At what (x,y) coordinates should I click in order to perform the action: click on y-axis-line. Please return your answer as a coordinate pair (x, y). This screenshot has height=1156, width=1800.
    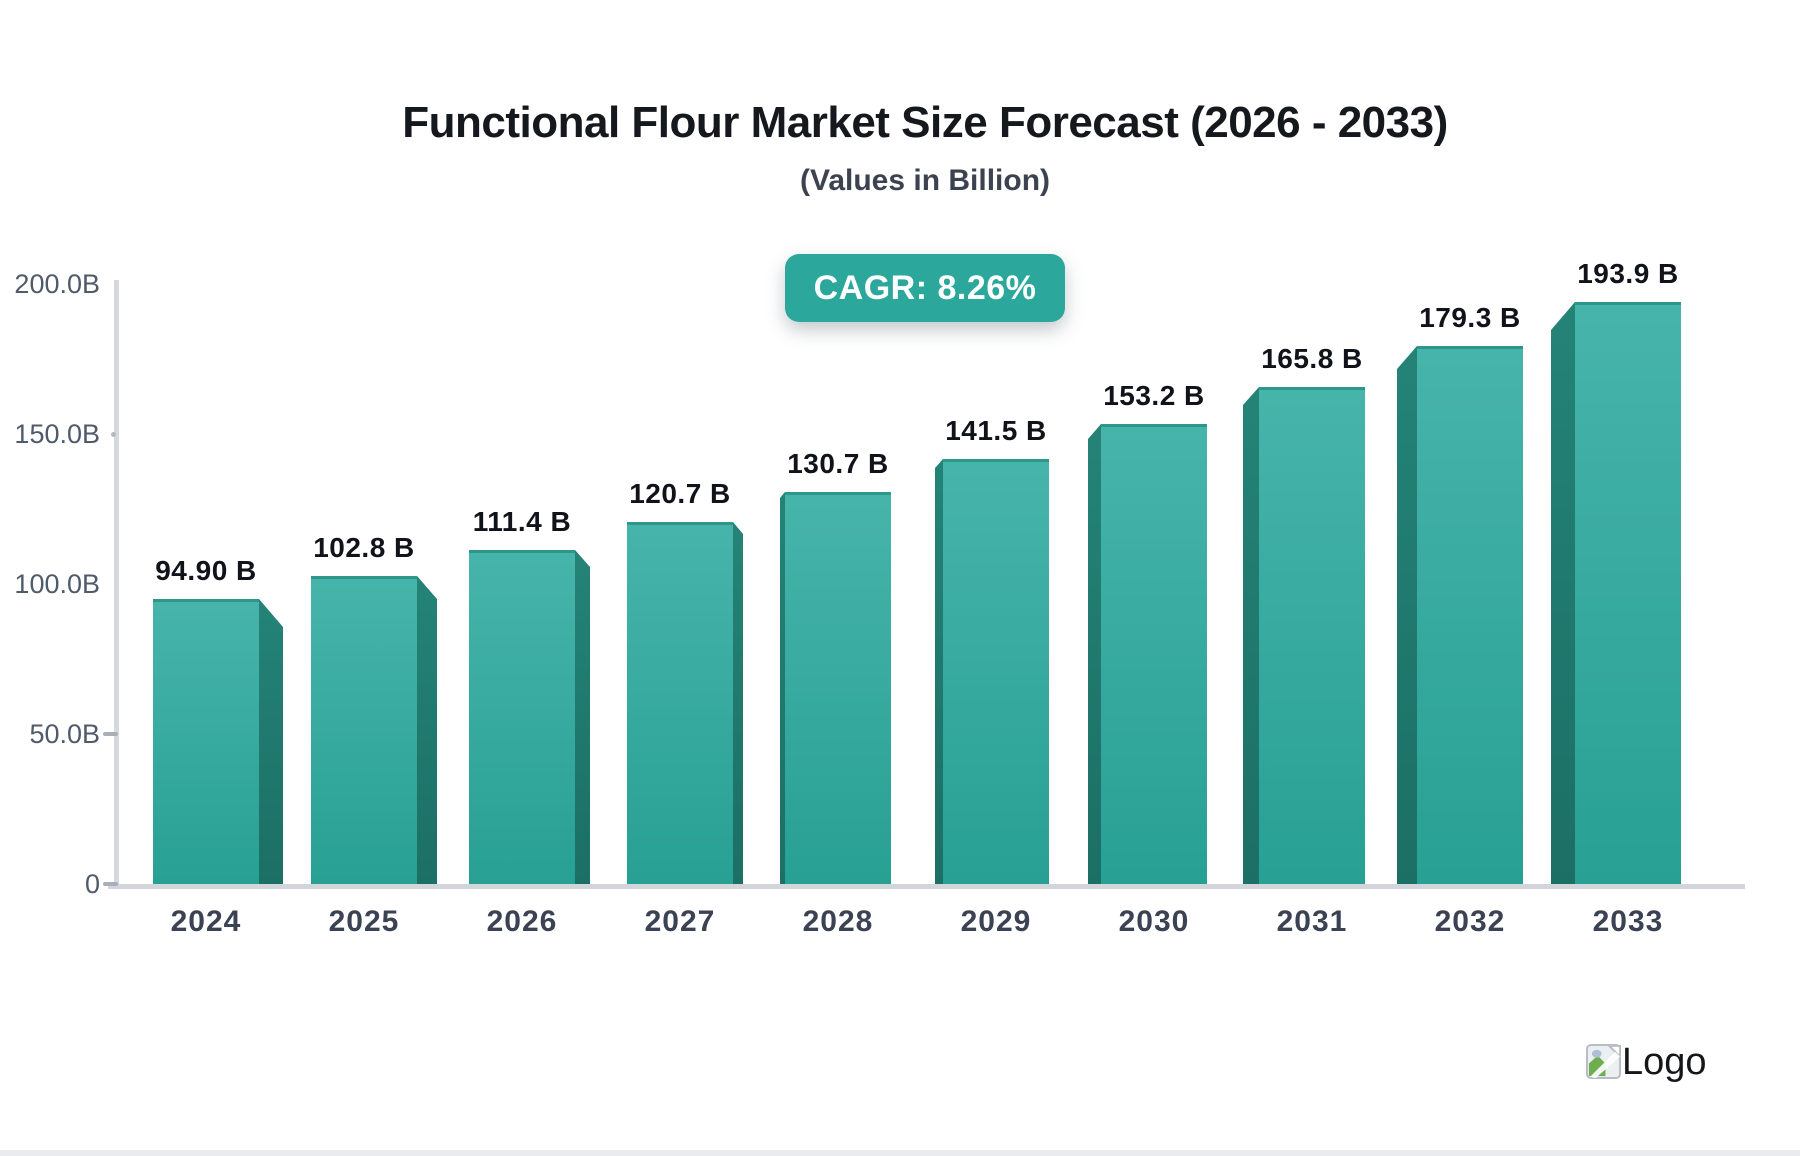
    Looking at the image, I should click on (116, 584).